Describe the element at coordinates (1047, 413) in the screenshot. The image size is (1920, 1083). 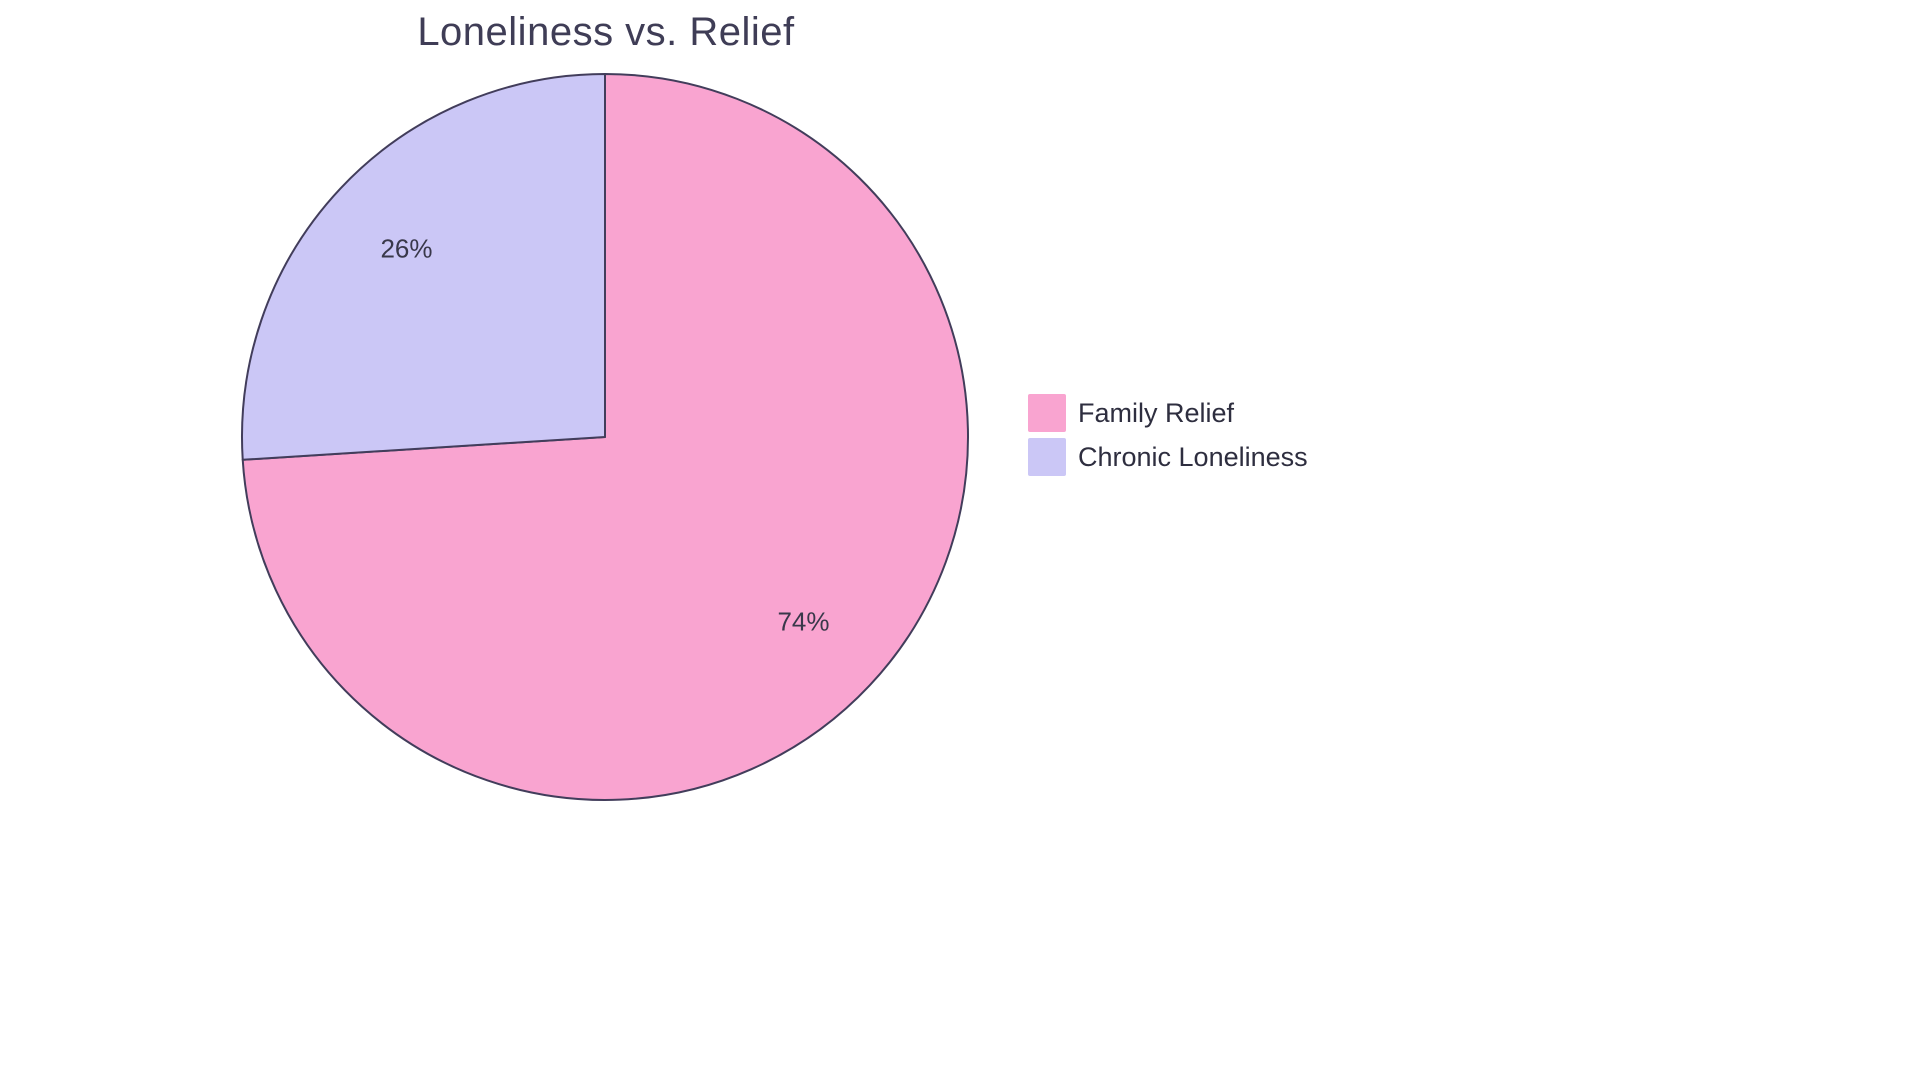
I see `legend-swatch-family-relief` at that location.